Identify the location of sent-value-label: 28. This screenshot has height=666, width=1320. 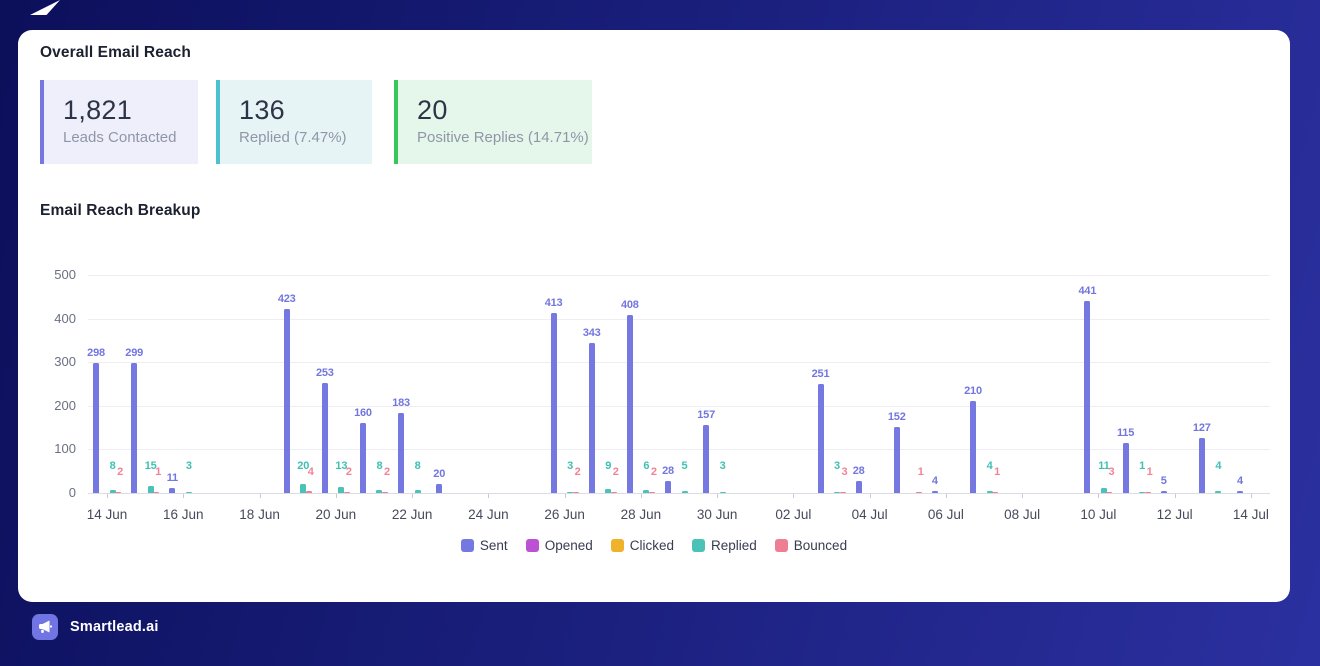
(668, 470).